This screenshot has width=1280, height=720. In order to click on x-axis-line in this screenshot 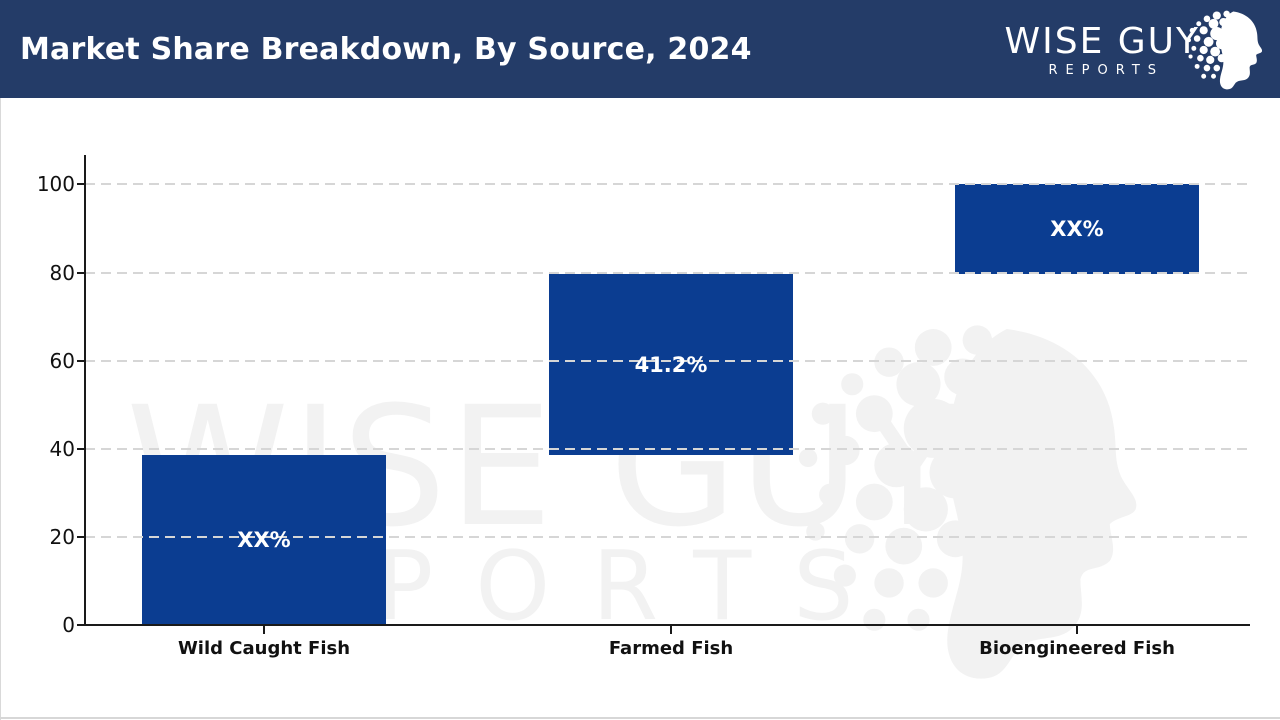, I will do `click(667, 625)`.